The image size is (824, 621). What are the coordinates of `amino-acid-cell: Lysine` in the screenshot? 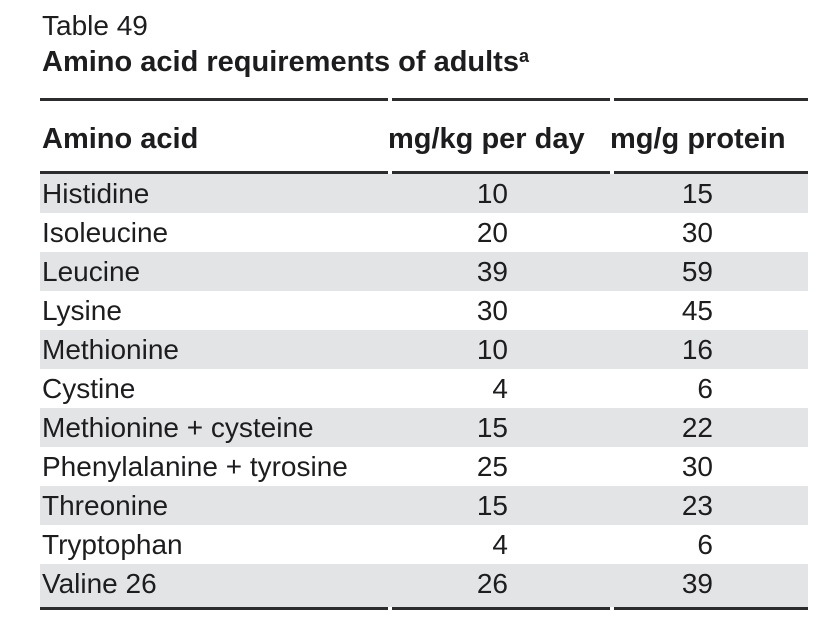 It's located at (82, 310).